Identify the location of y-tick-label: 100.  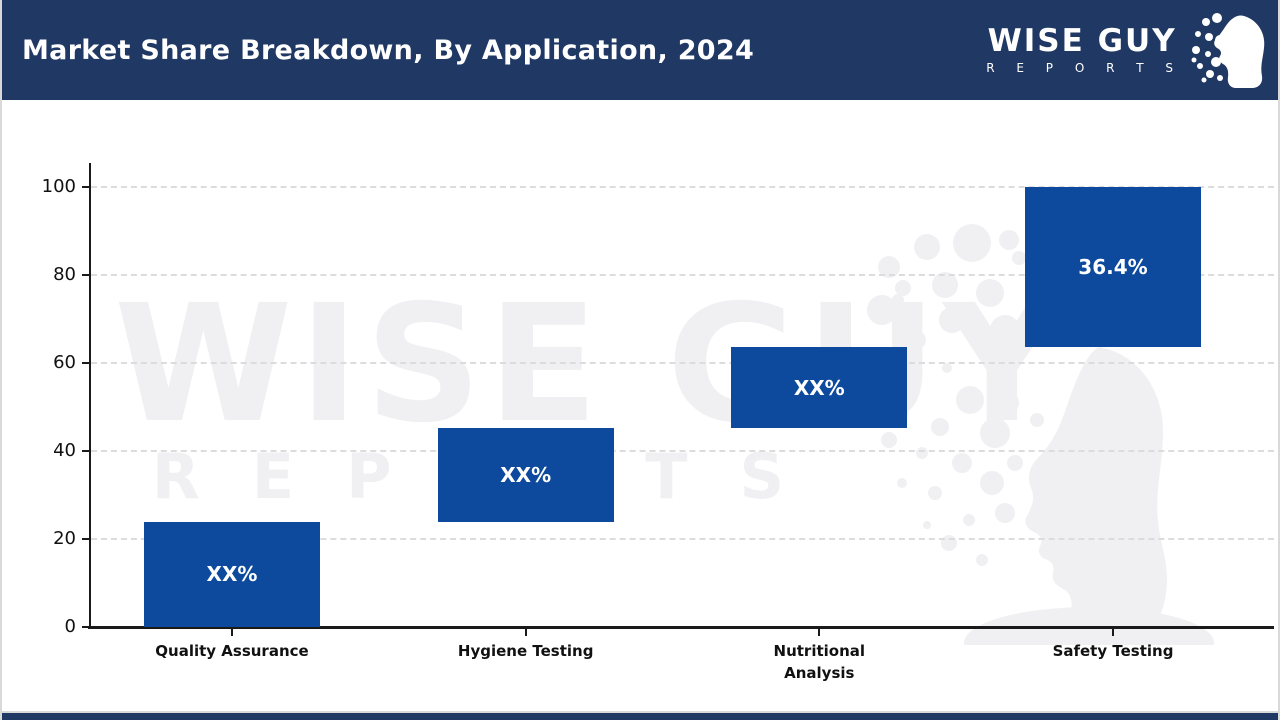
(58, 186).